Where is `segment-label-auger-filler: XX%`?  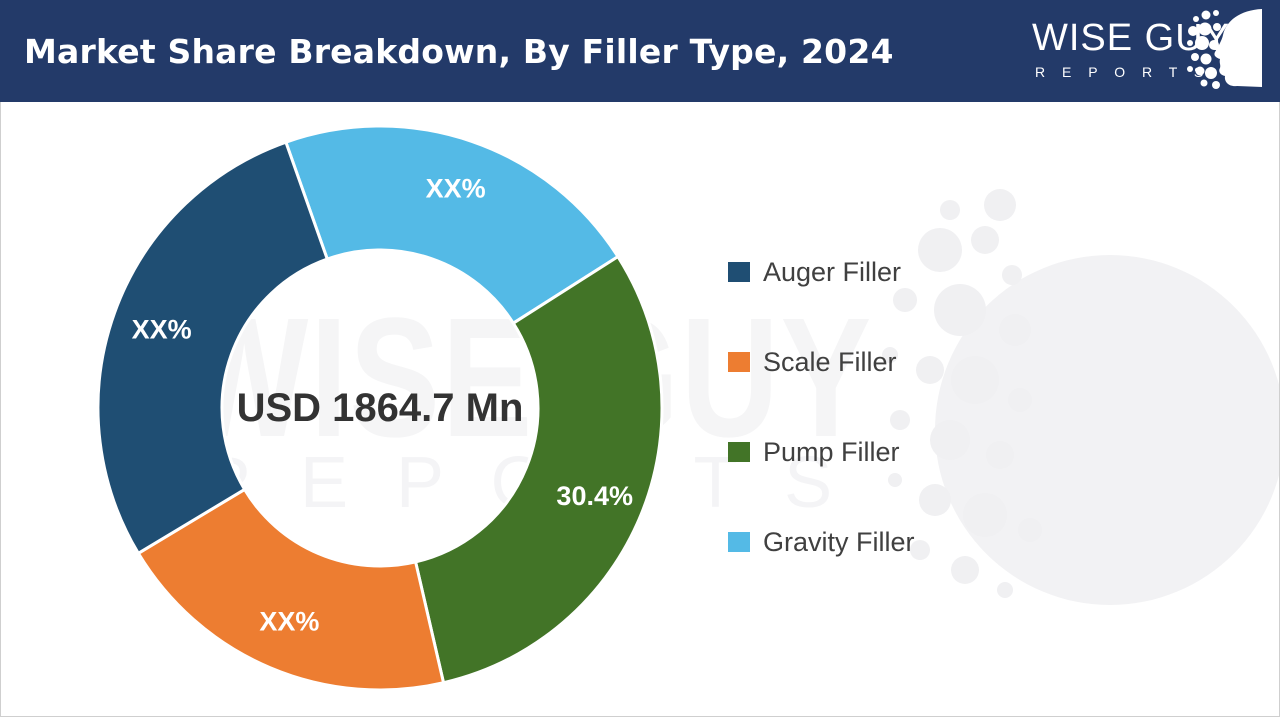 segment-label-auger-filler: XX% is located at coordinates (162, 330).